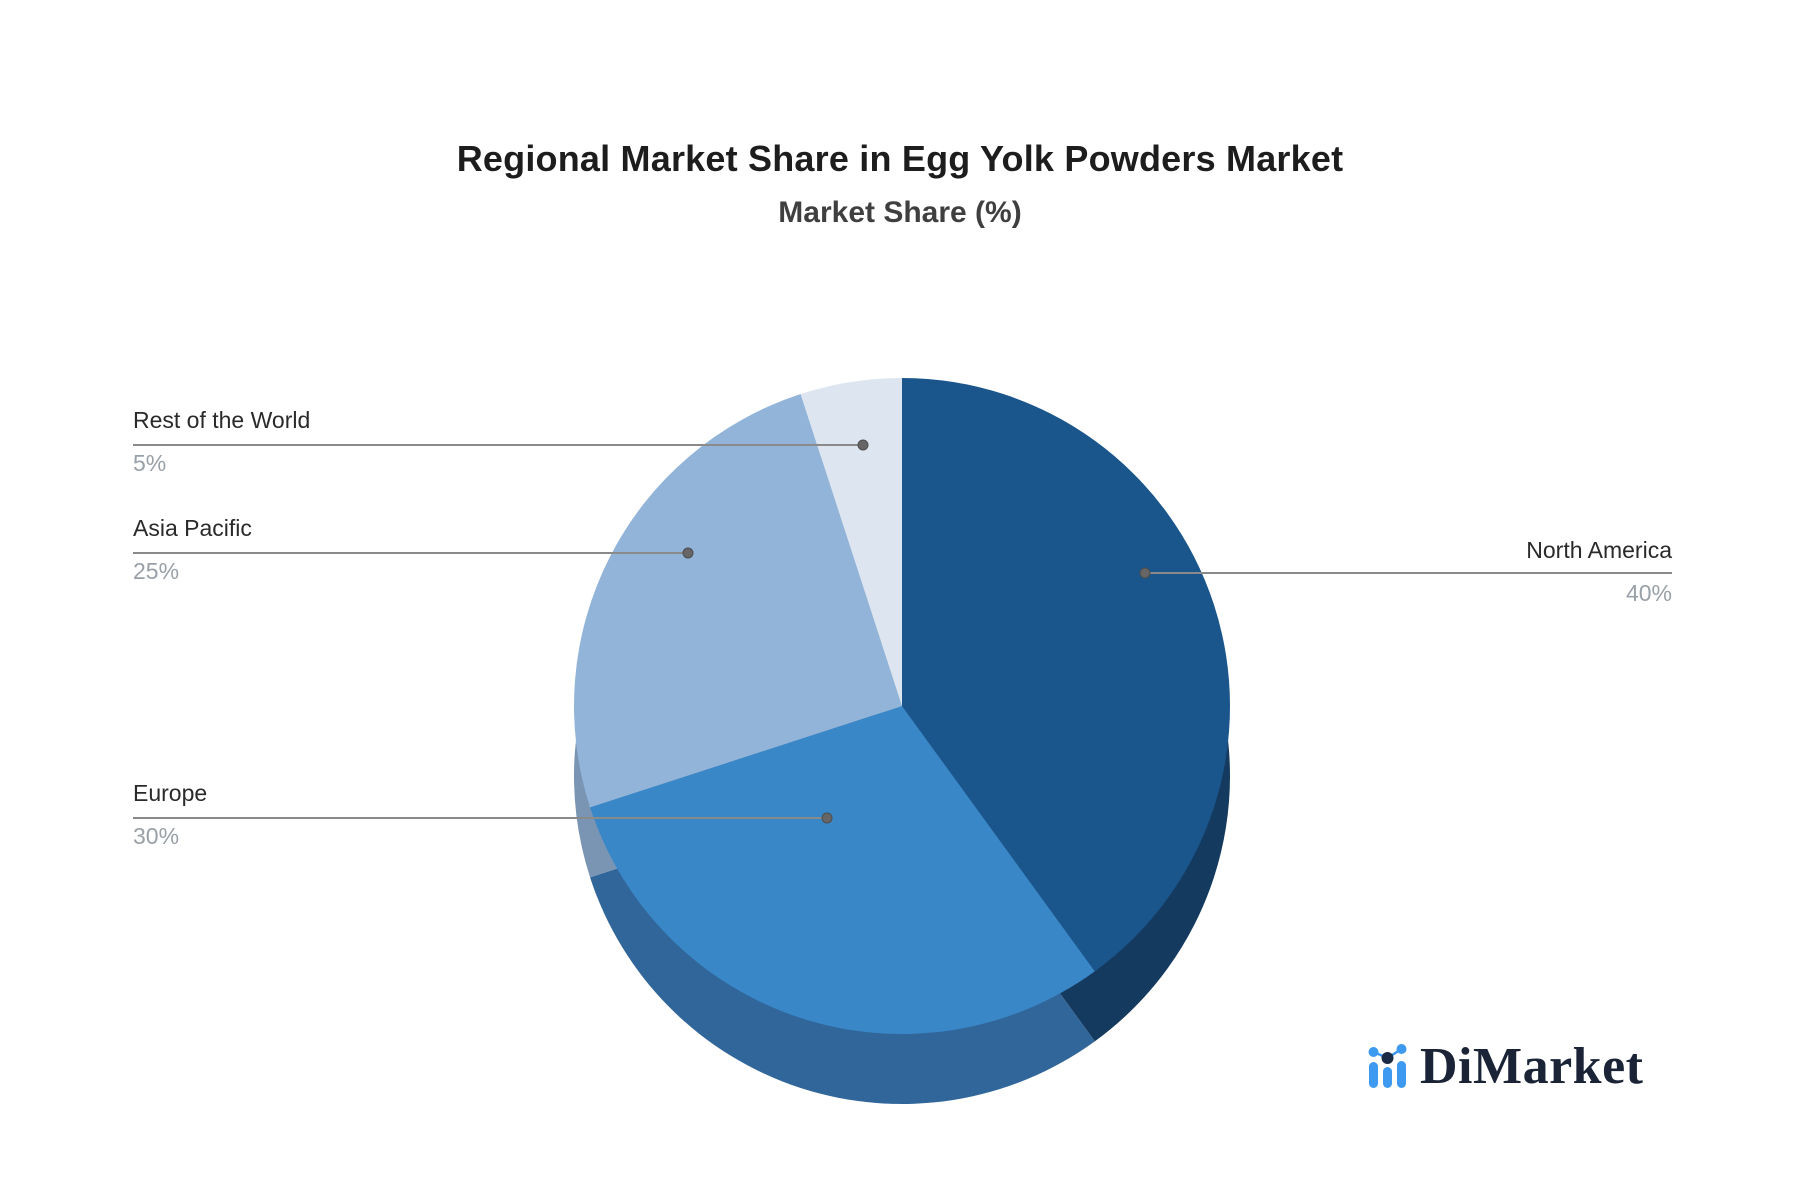 The height and width of the screenshot is (1196, 1800). What do you see at coordinates (1648, 593) in the screenshot?
I see `slice-label-value: 40%` at bounding box center [1648, 593].